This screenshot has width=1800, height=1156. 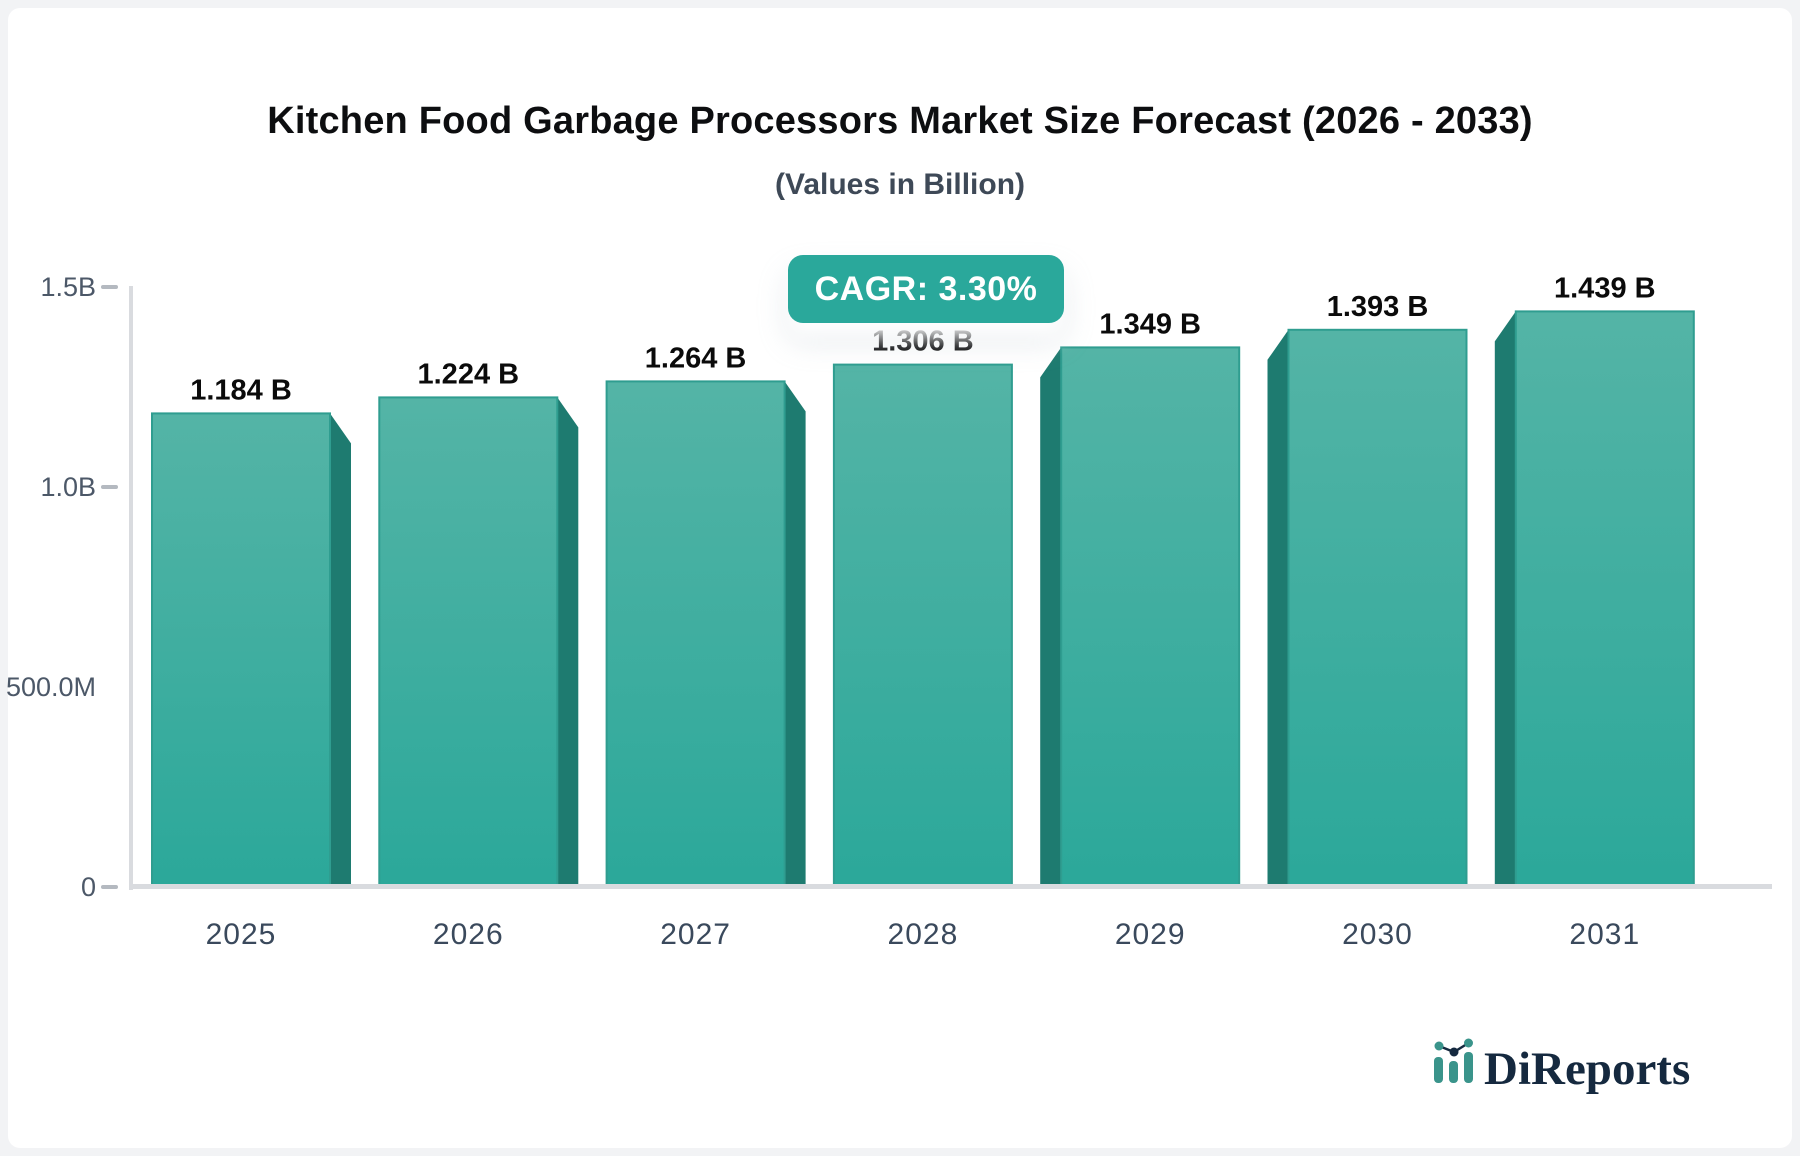 I want to click on x-axis-line, so click(x=950, y=886).